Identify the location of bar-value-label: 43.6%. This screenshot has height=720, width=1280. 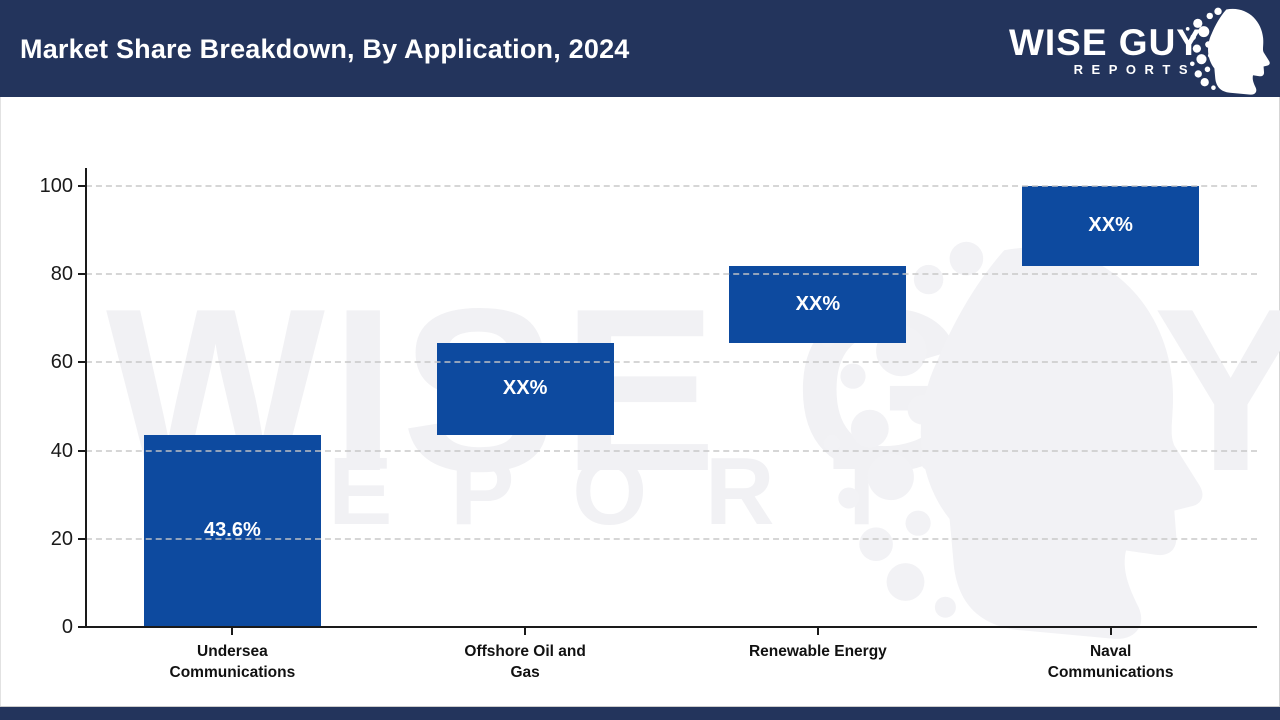
(232, 530).